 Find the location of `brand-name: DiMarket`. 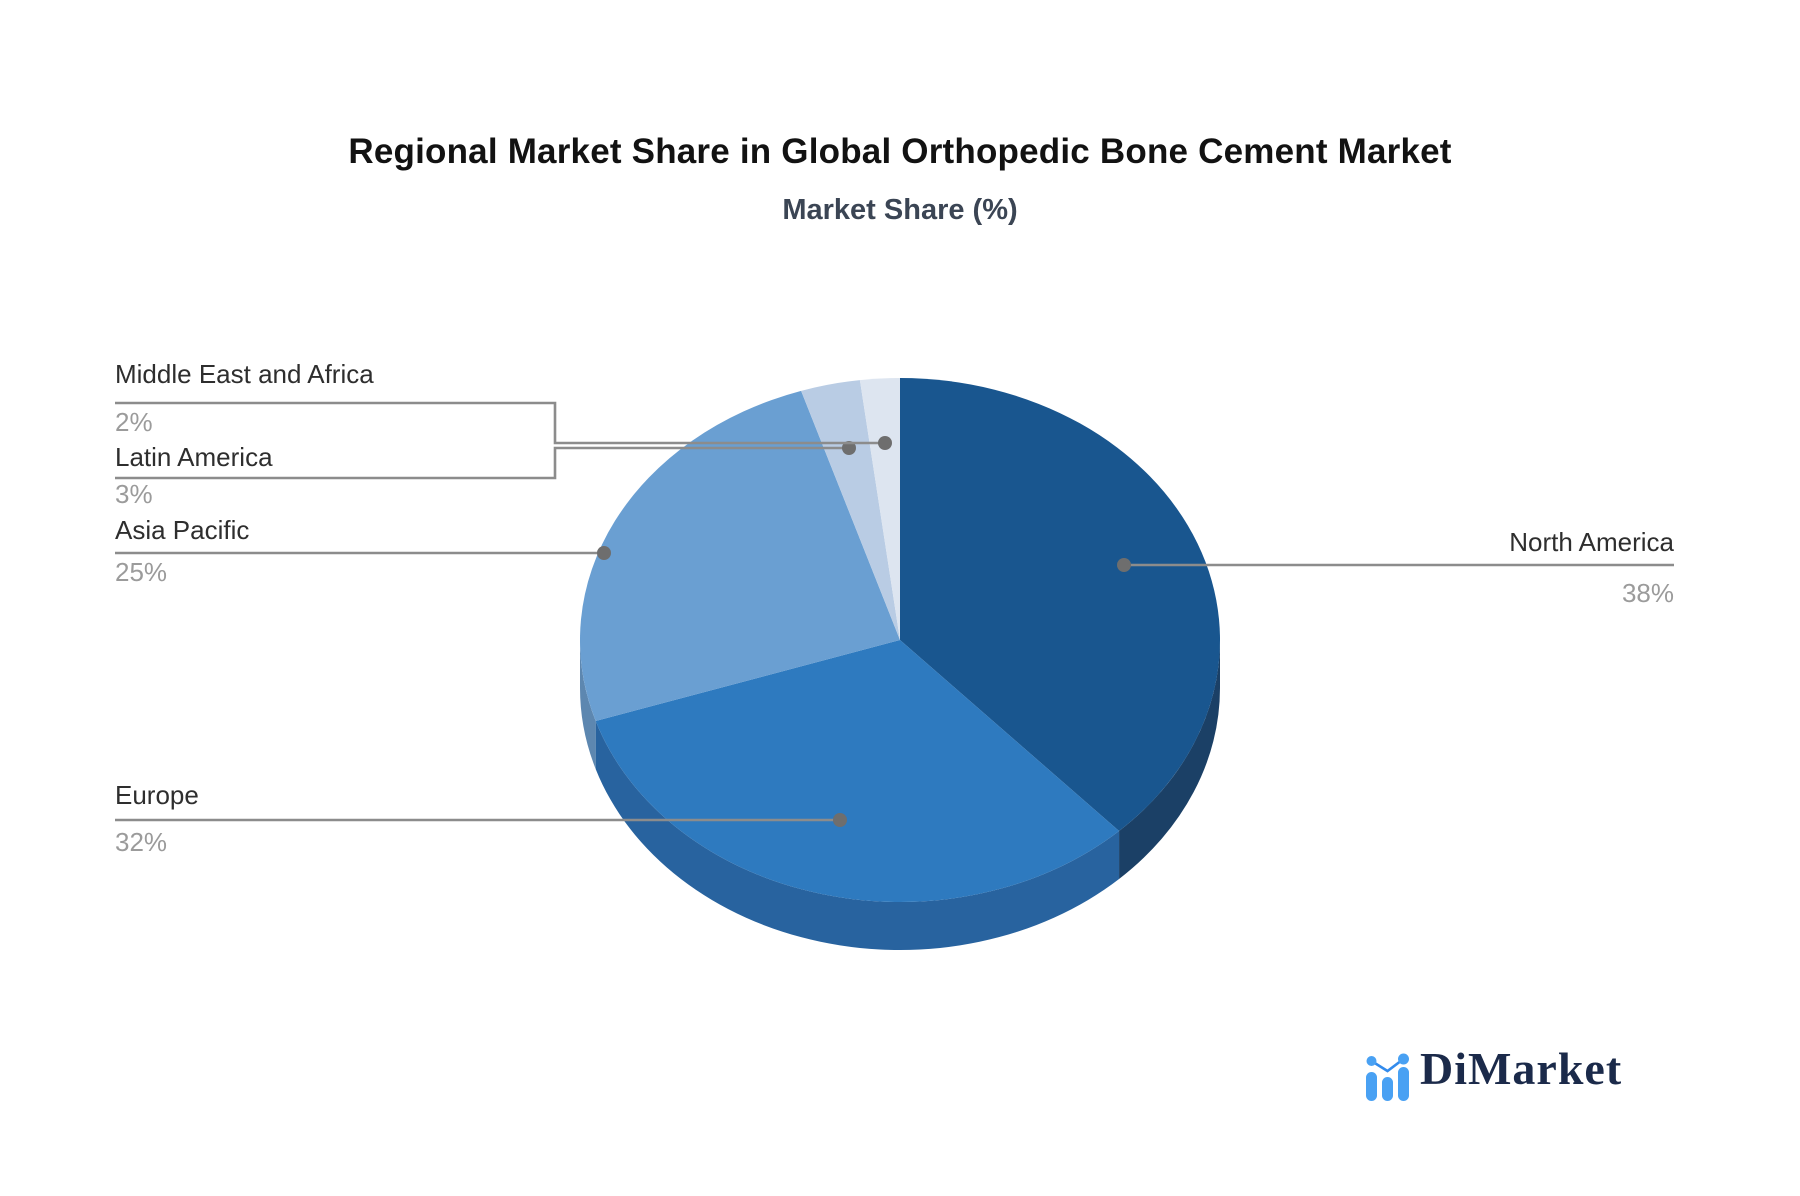

brand-name: DiMarket is located at coordinates (1521, 1068).